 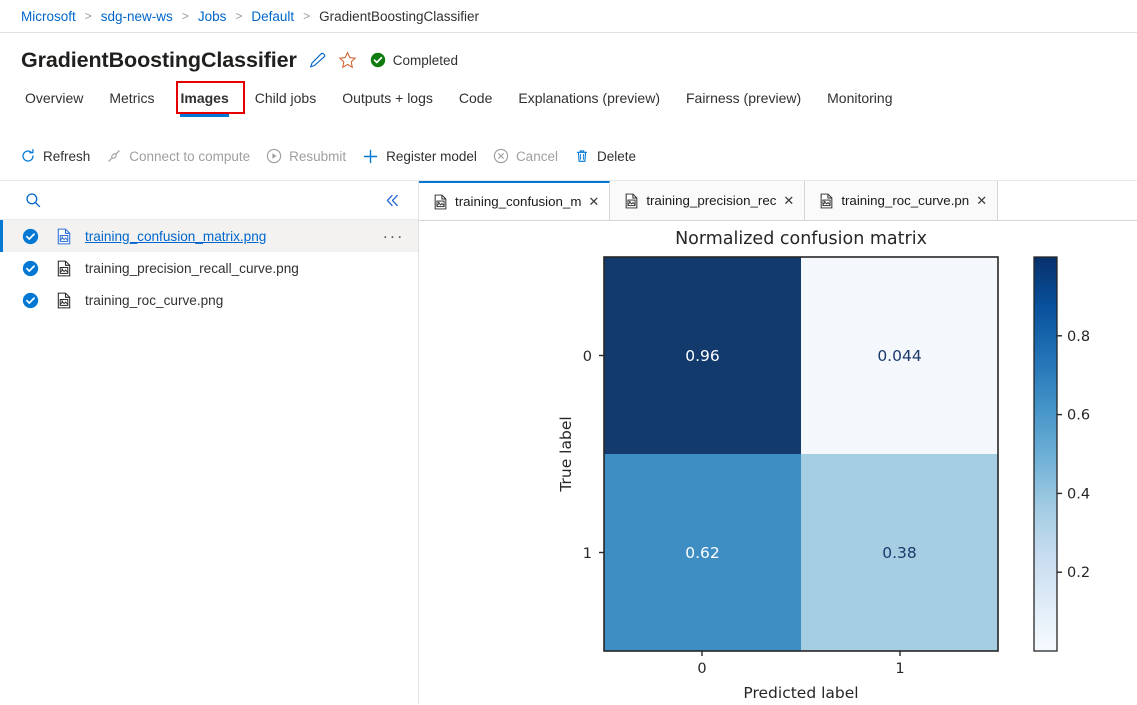 I want to click on register-model-button: Register model, so click(x=419, y=156).